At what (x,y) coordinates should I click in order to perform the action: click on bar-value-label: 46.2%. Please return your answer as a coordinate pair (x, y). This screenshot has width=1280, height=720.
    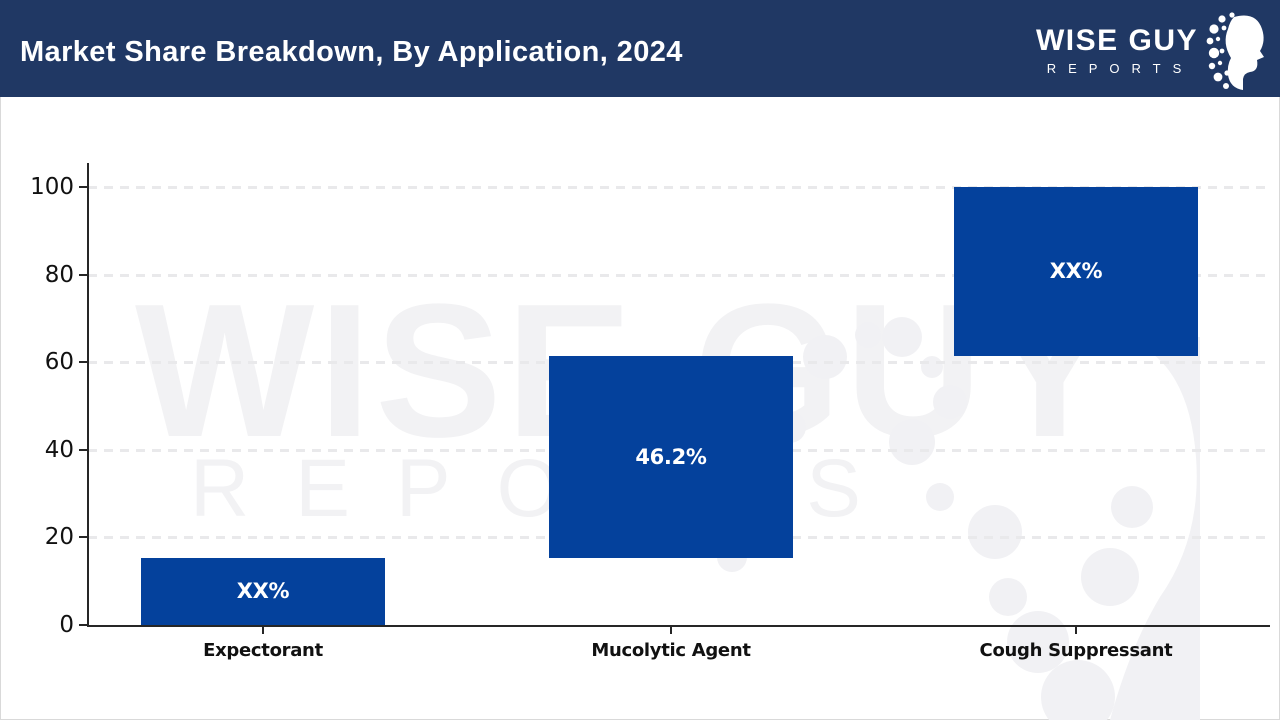
    Looking at the image, I should click on (671, 456).